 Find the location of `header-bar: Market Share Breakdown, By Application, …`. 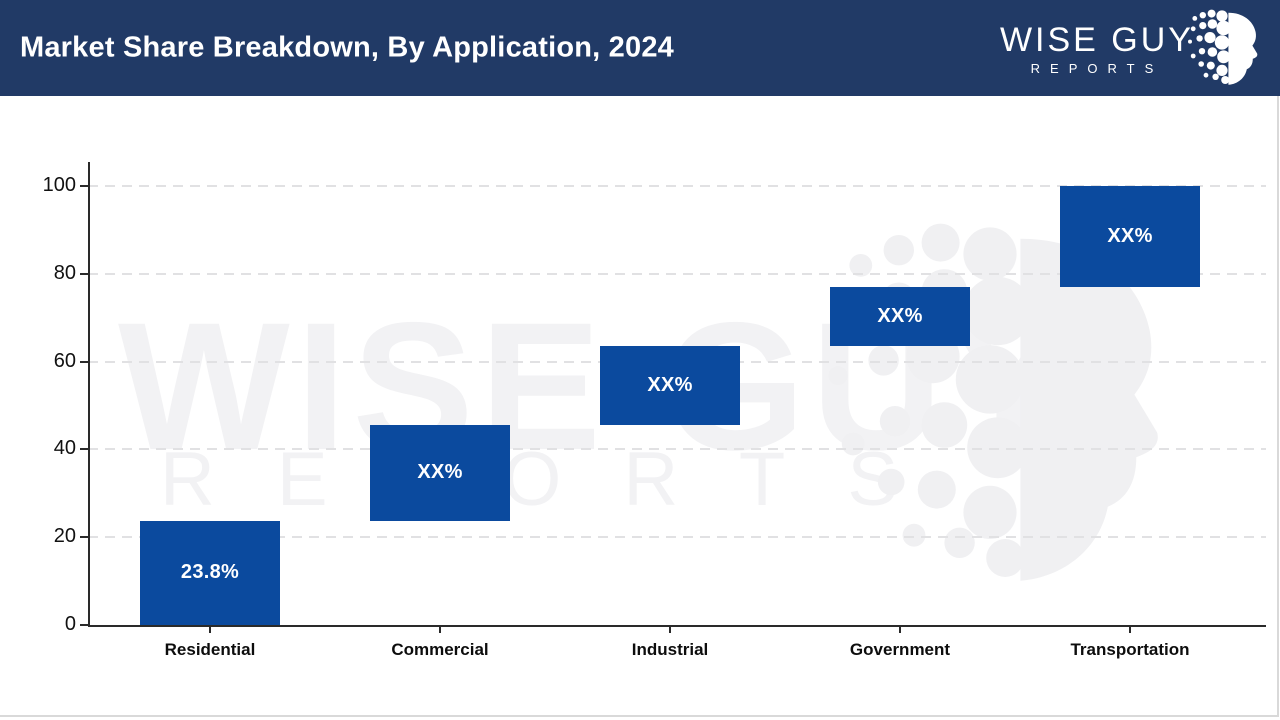

header-bar: Market Share Breakdown, By Application, … is located at coordinates (640, 48).